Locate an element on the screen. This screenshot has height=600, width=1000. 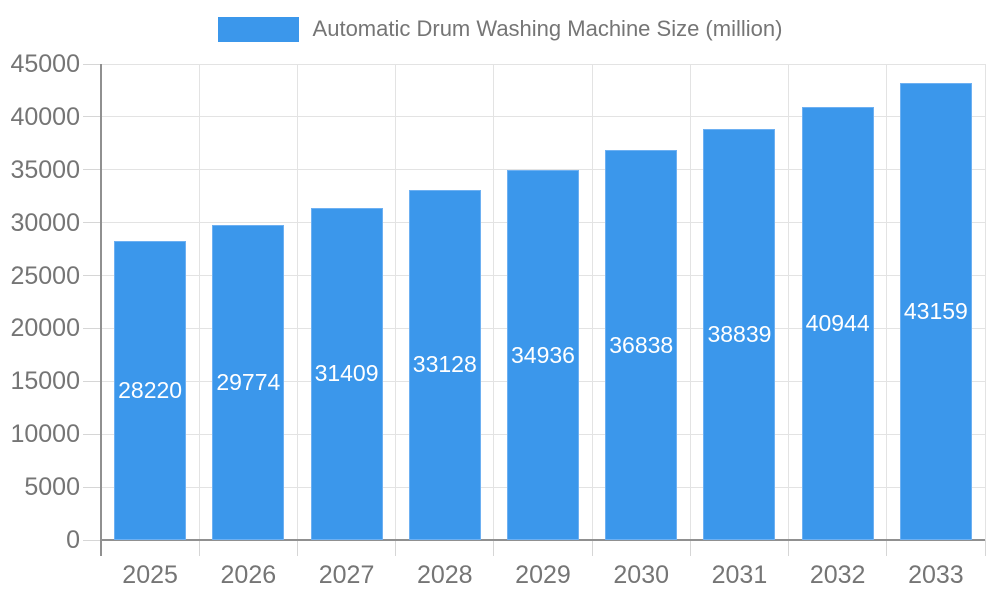
y-axis-label: 20000 is located at coordinates (45, 328).